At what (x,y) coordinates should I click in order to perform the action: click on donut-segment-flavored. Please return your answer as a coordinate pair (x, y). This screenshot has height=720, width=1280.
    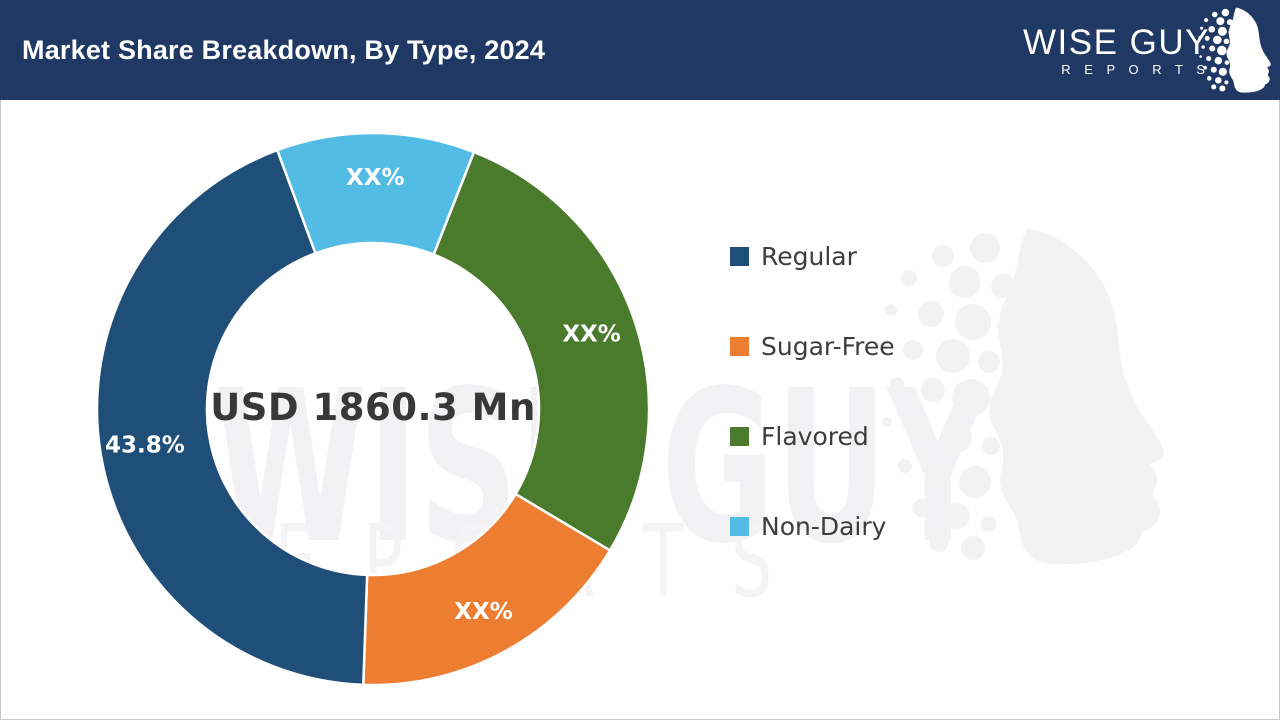
    Looking at the image, I should click on (541, 351).